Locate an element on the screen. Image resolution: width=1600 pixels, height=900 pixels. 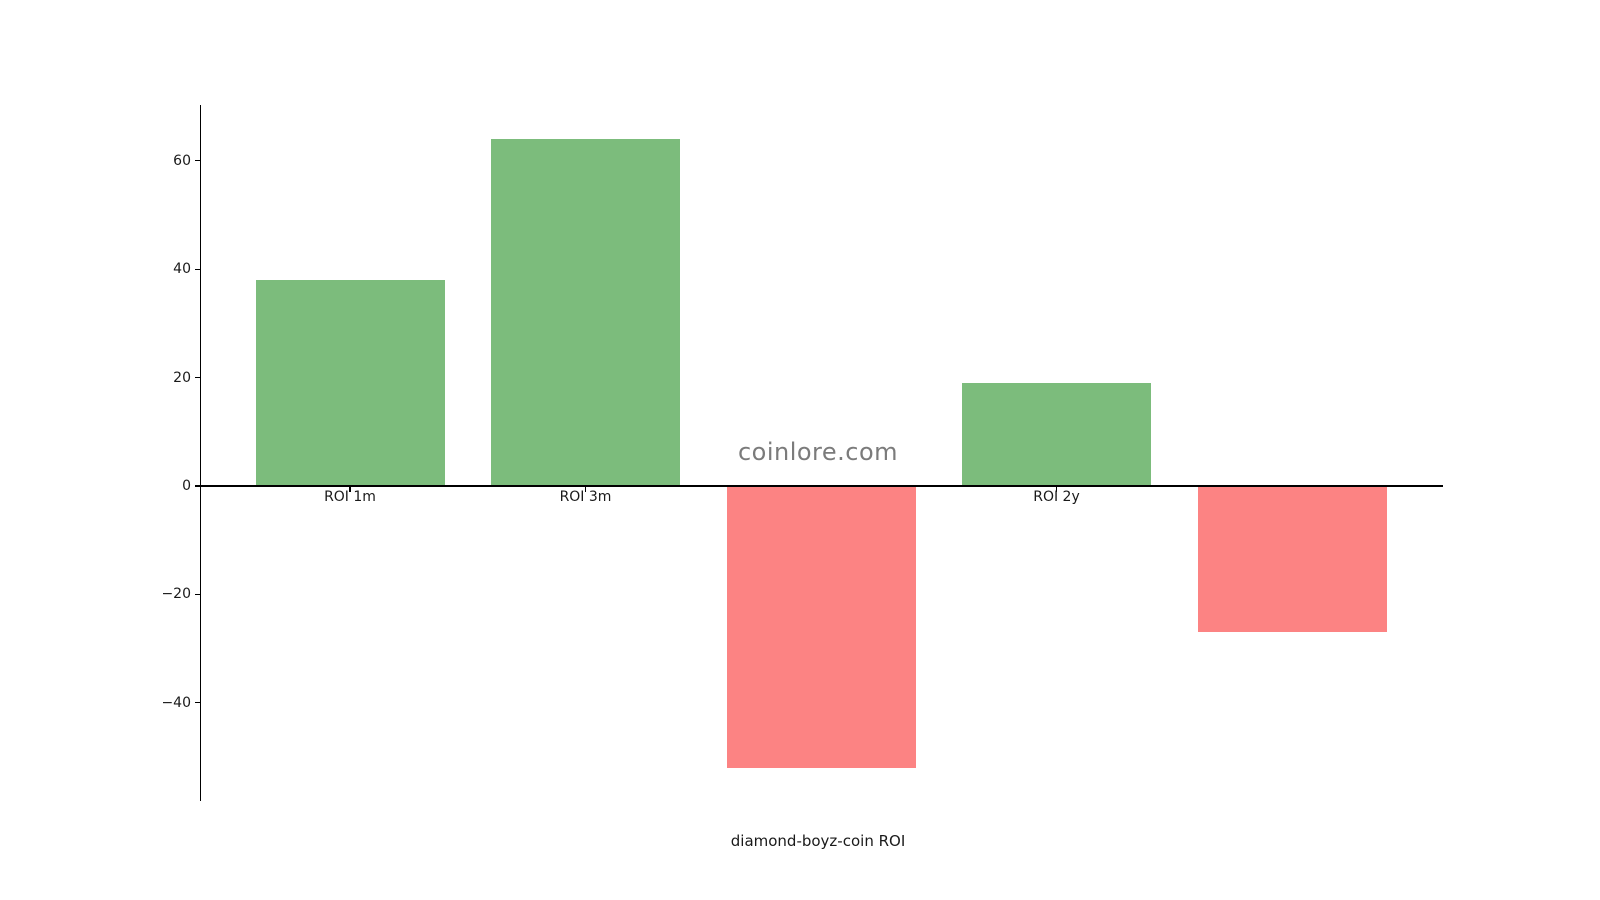
bar-roi-2y is located at coordinates (1056, 434).